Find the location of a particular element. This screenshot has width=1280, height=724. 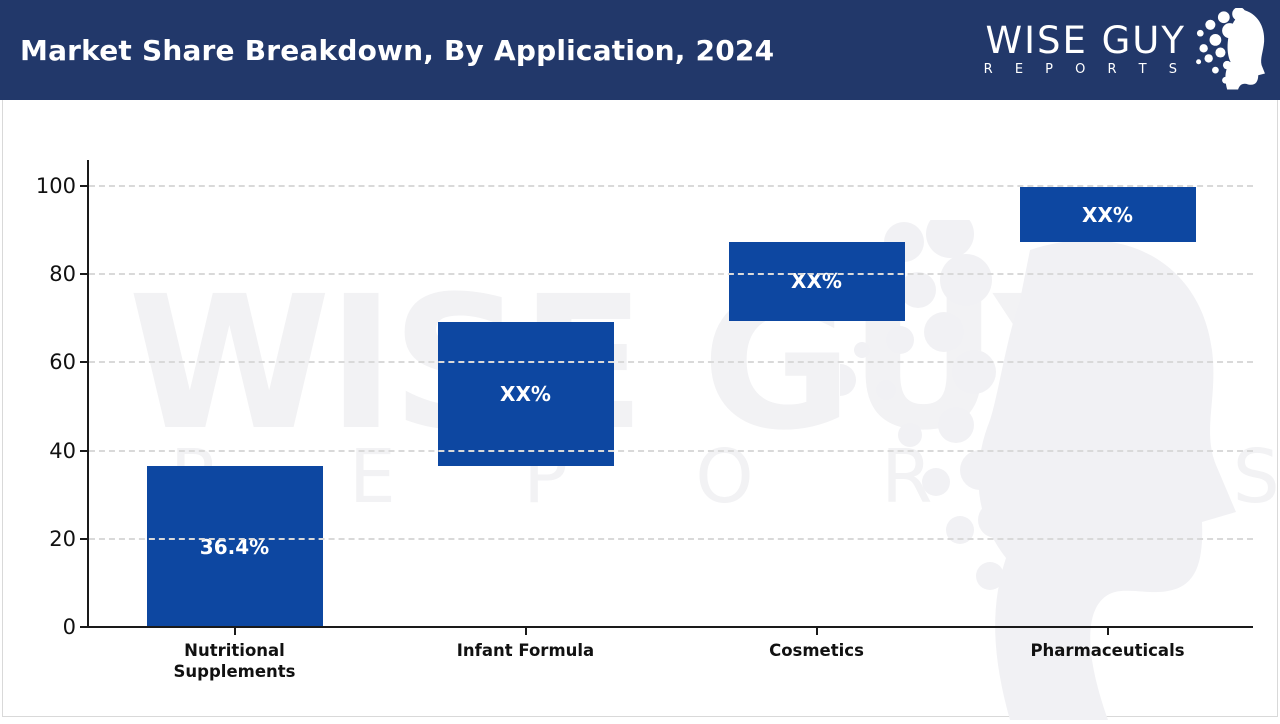

brand-logo-text: WISE GUY R E P O R T S is located at coordinates (1085, 50).